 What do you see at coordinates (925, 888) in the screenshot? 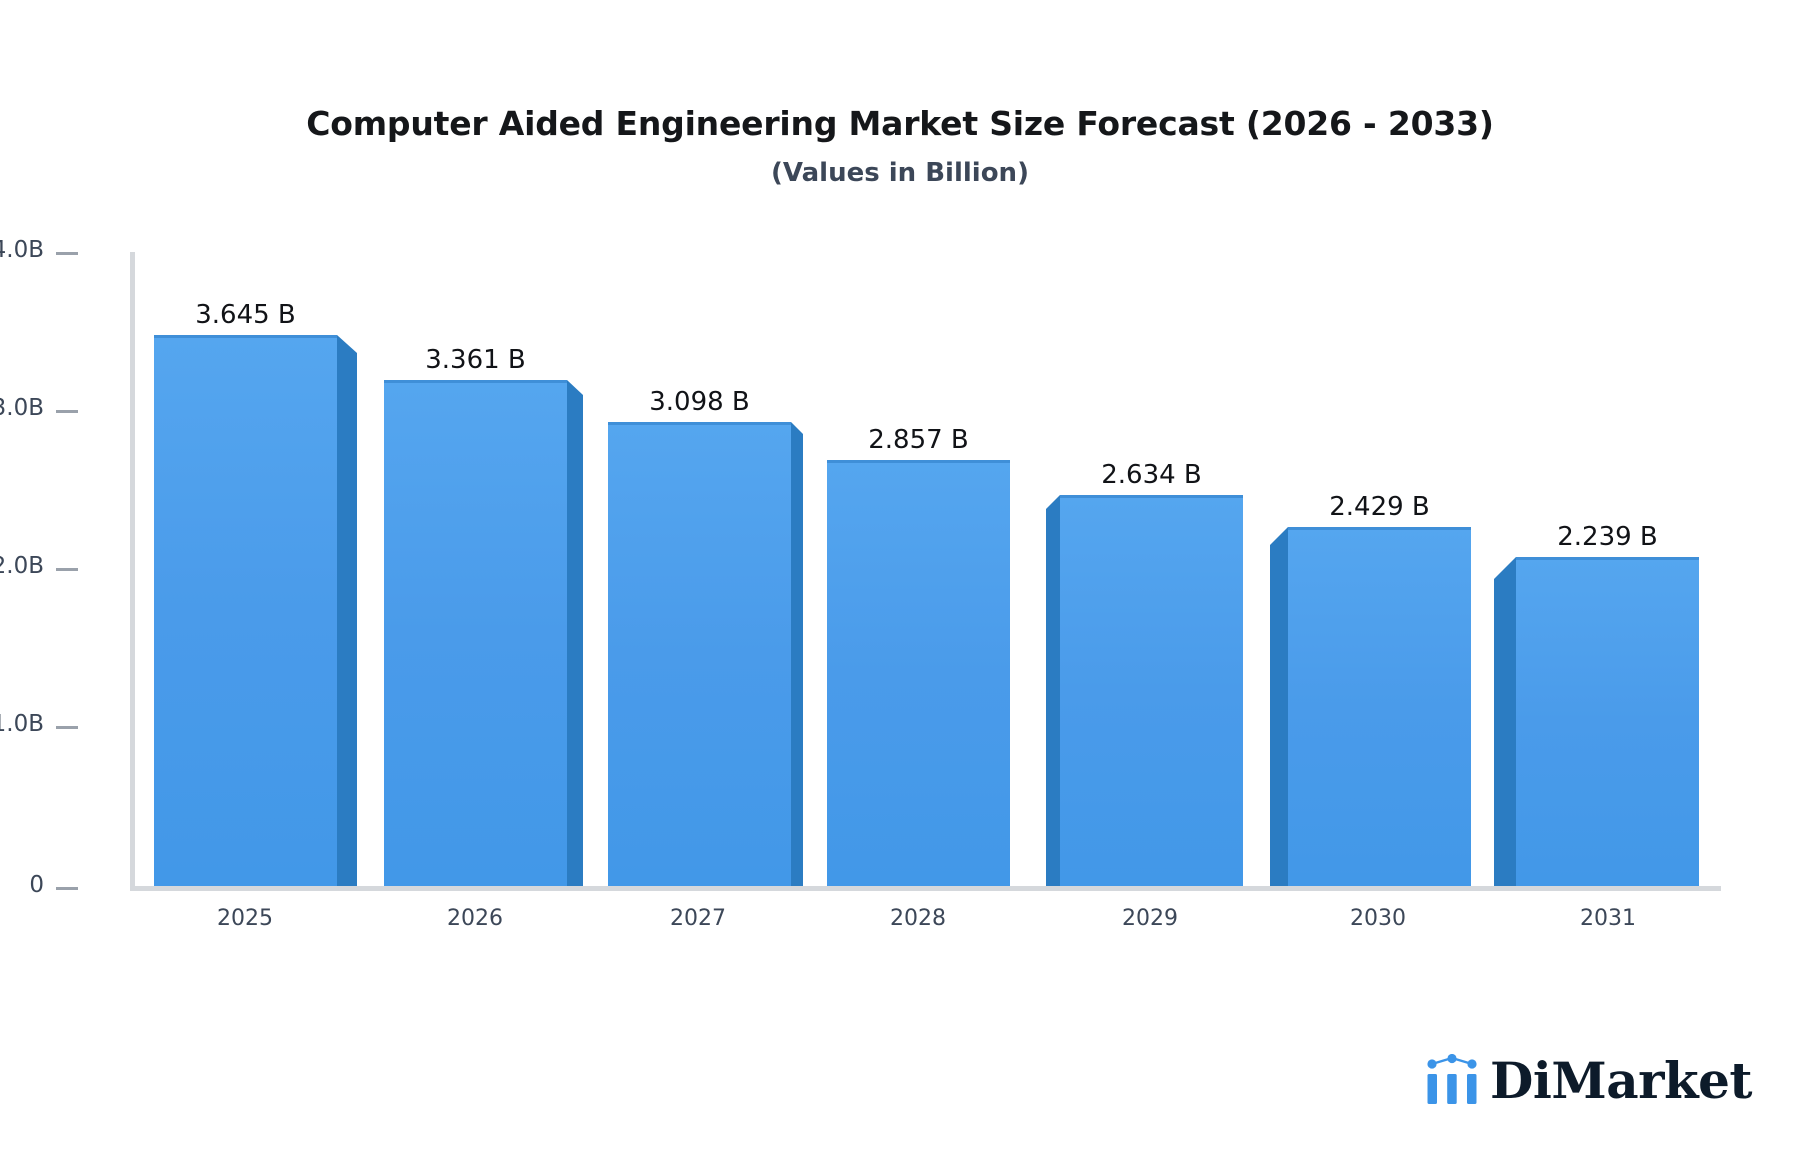
I see `x-axis-line` at bounding box center [925, 888].